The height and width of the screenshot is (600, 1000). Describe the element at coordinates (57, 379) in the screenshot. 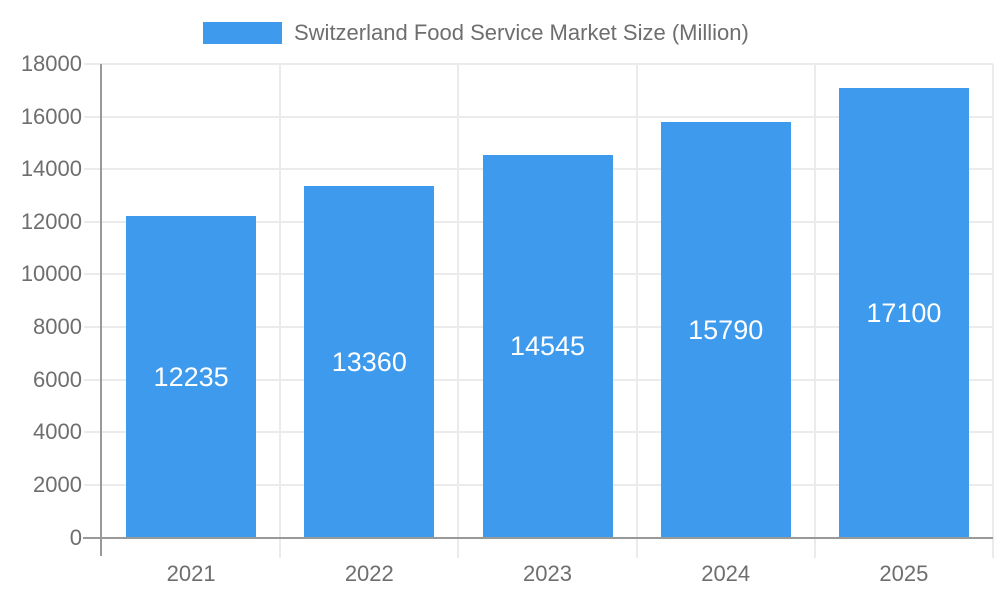

I see `y-axis-tick-label: 6000` at that location.